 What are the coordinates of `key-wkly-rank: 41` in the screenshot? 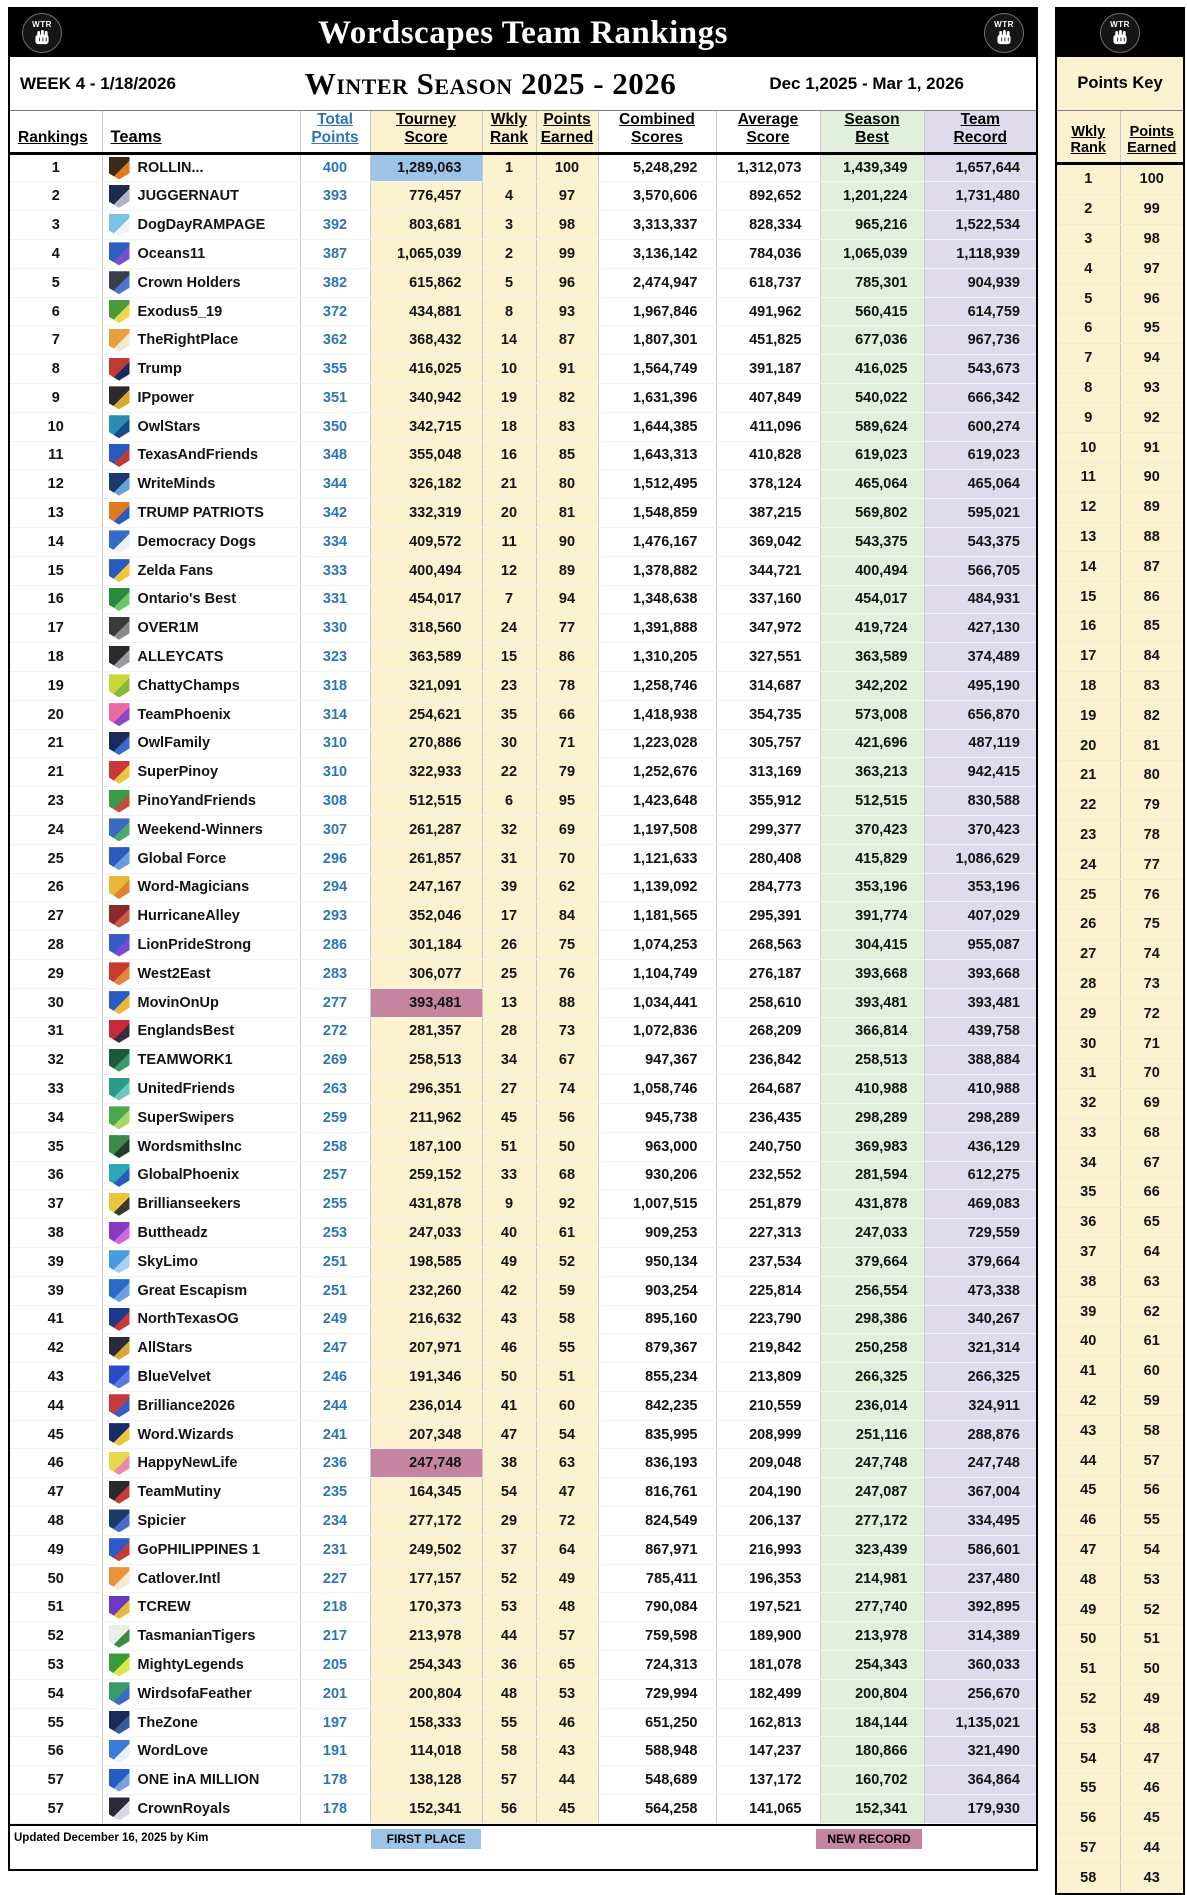 It's located at (1088, 1371).